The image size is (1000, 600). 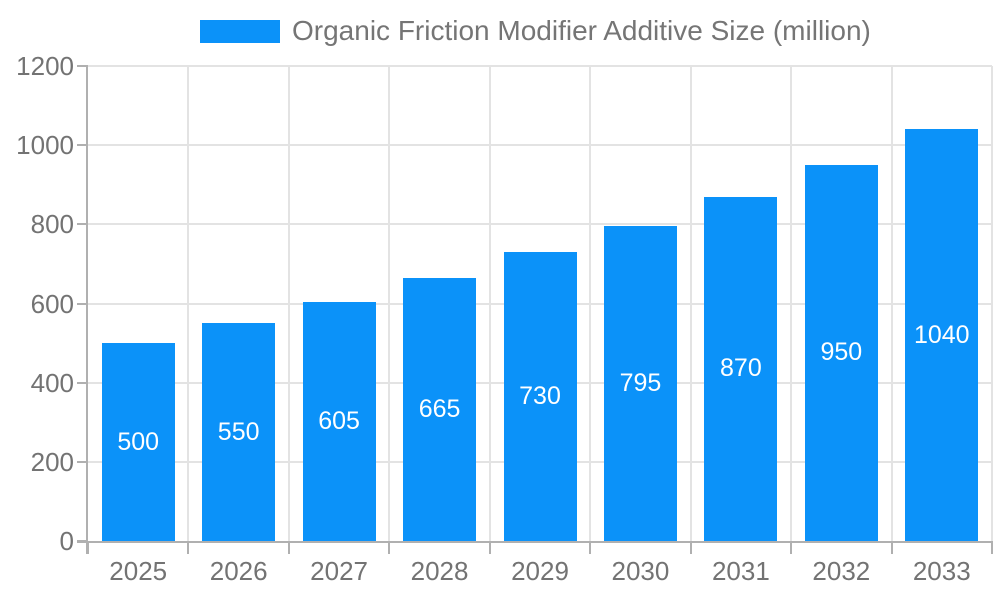 What do you see at coordinates (52, 224) in the screenshot?
I see `y-tick-label: 800` at bounding box center [52, 224].